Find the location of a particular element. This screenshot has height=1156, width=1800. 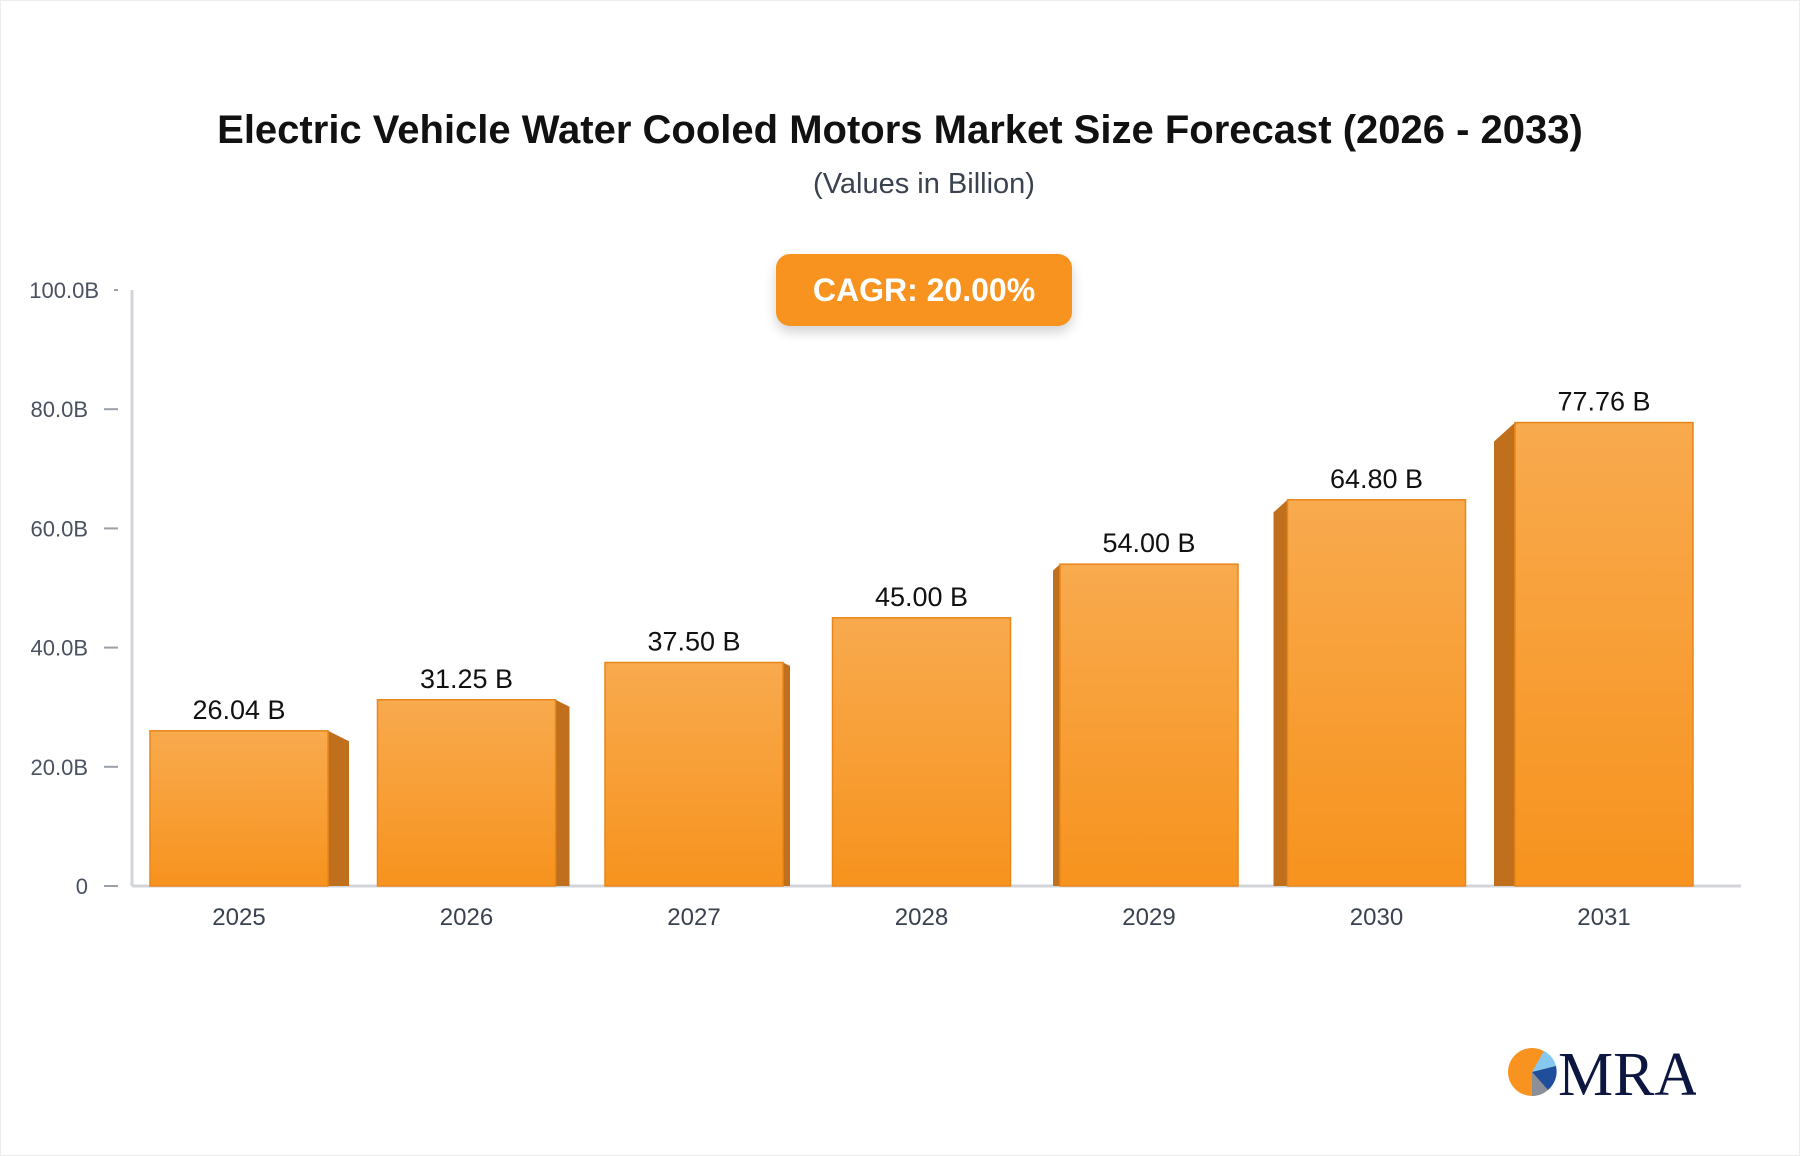

bar-group: 45.00 B 2028 is located at coordinates (921, 756).